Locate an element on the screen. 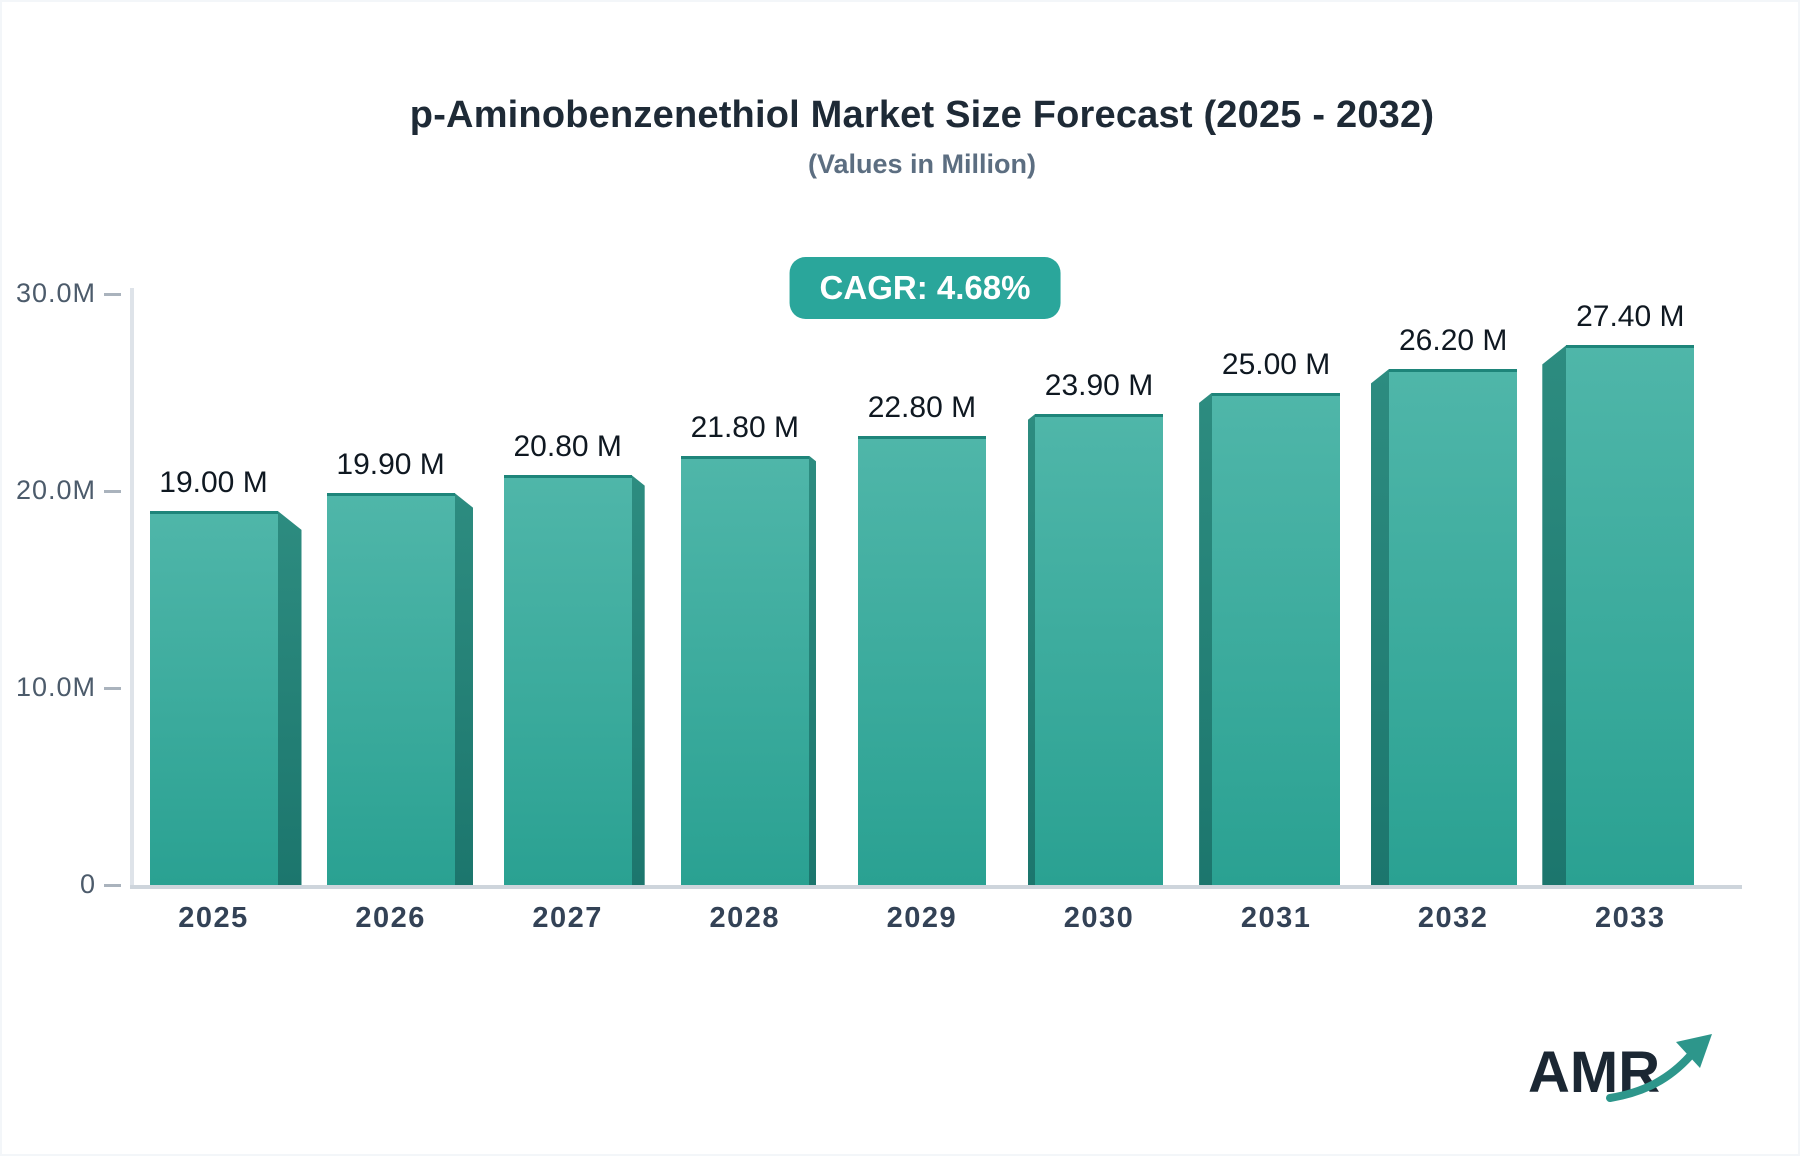 This screenshot has width=1800, height=1156. bar-side-2030 is located at coordinates (1031, 649).